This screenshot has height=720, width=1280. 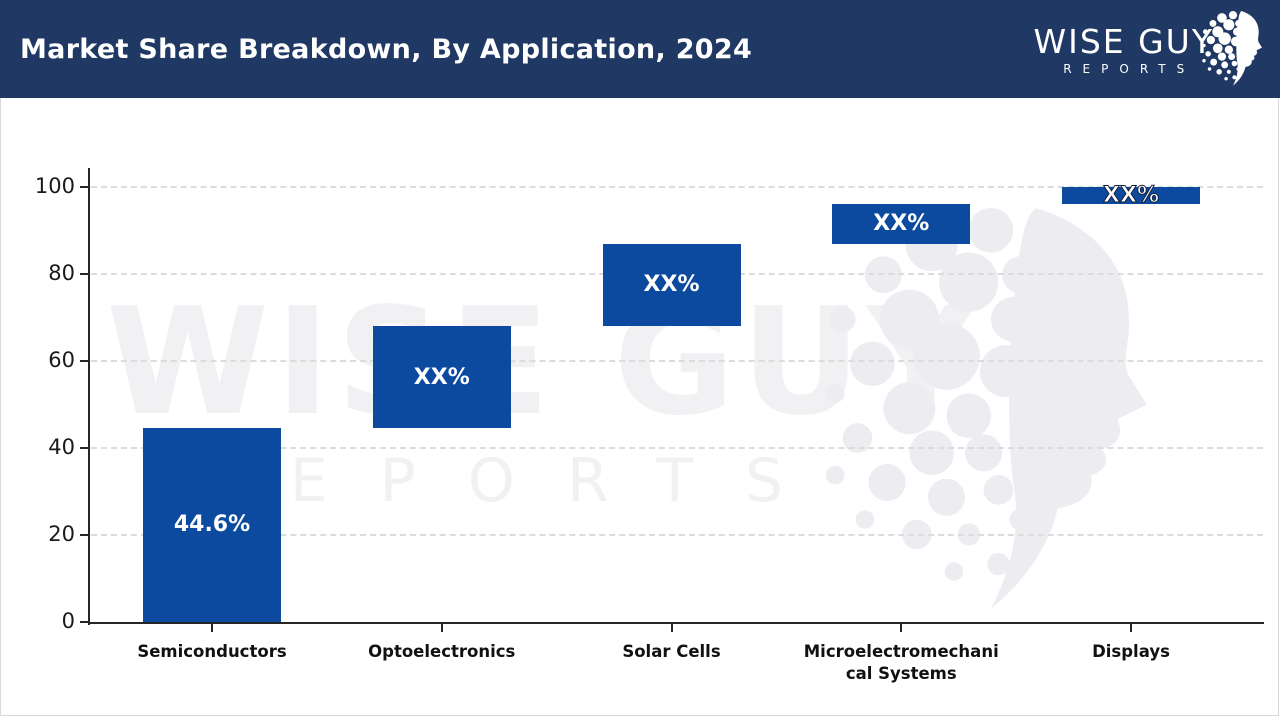 What do you see at coordinates (1131, 651) in the screenshot?
I see `x-category-label: Displays` at bounding box center [1131, 651].